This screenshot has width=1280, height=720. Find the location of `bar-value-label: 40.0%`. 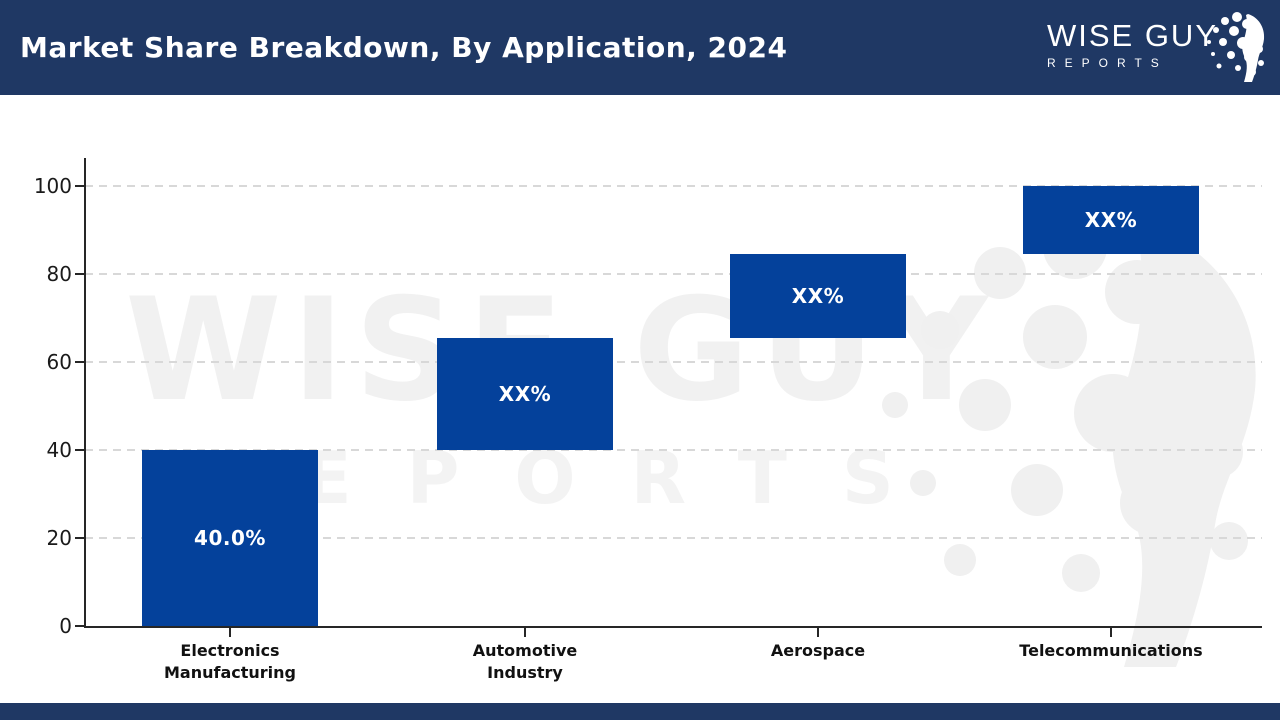

bar-value-label: 40.0% is located at coordinates (230, 538).